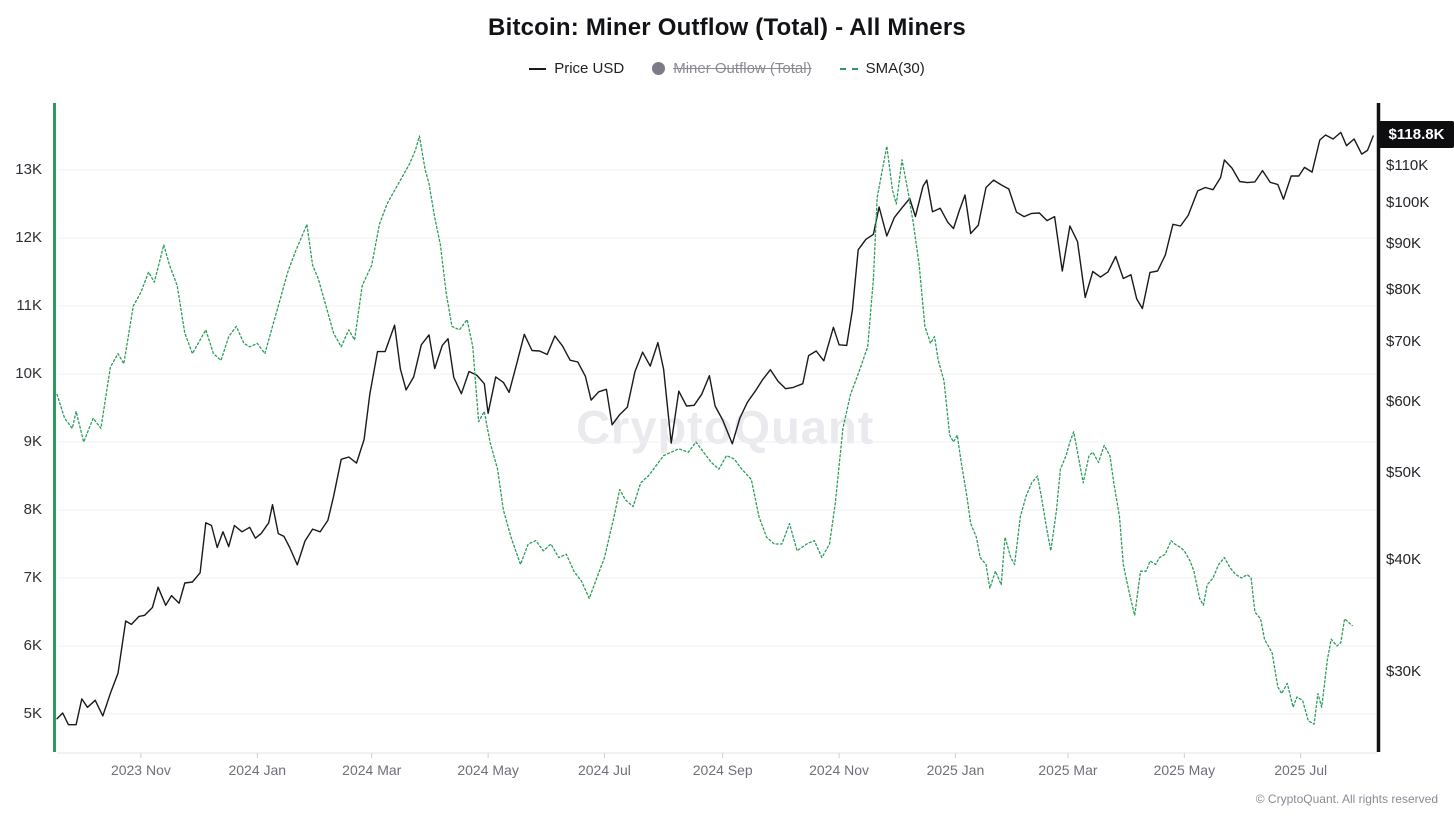 The image size is (1454, 816). I want to click on solid-line-icon, so click(538, 68).